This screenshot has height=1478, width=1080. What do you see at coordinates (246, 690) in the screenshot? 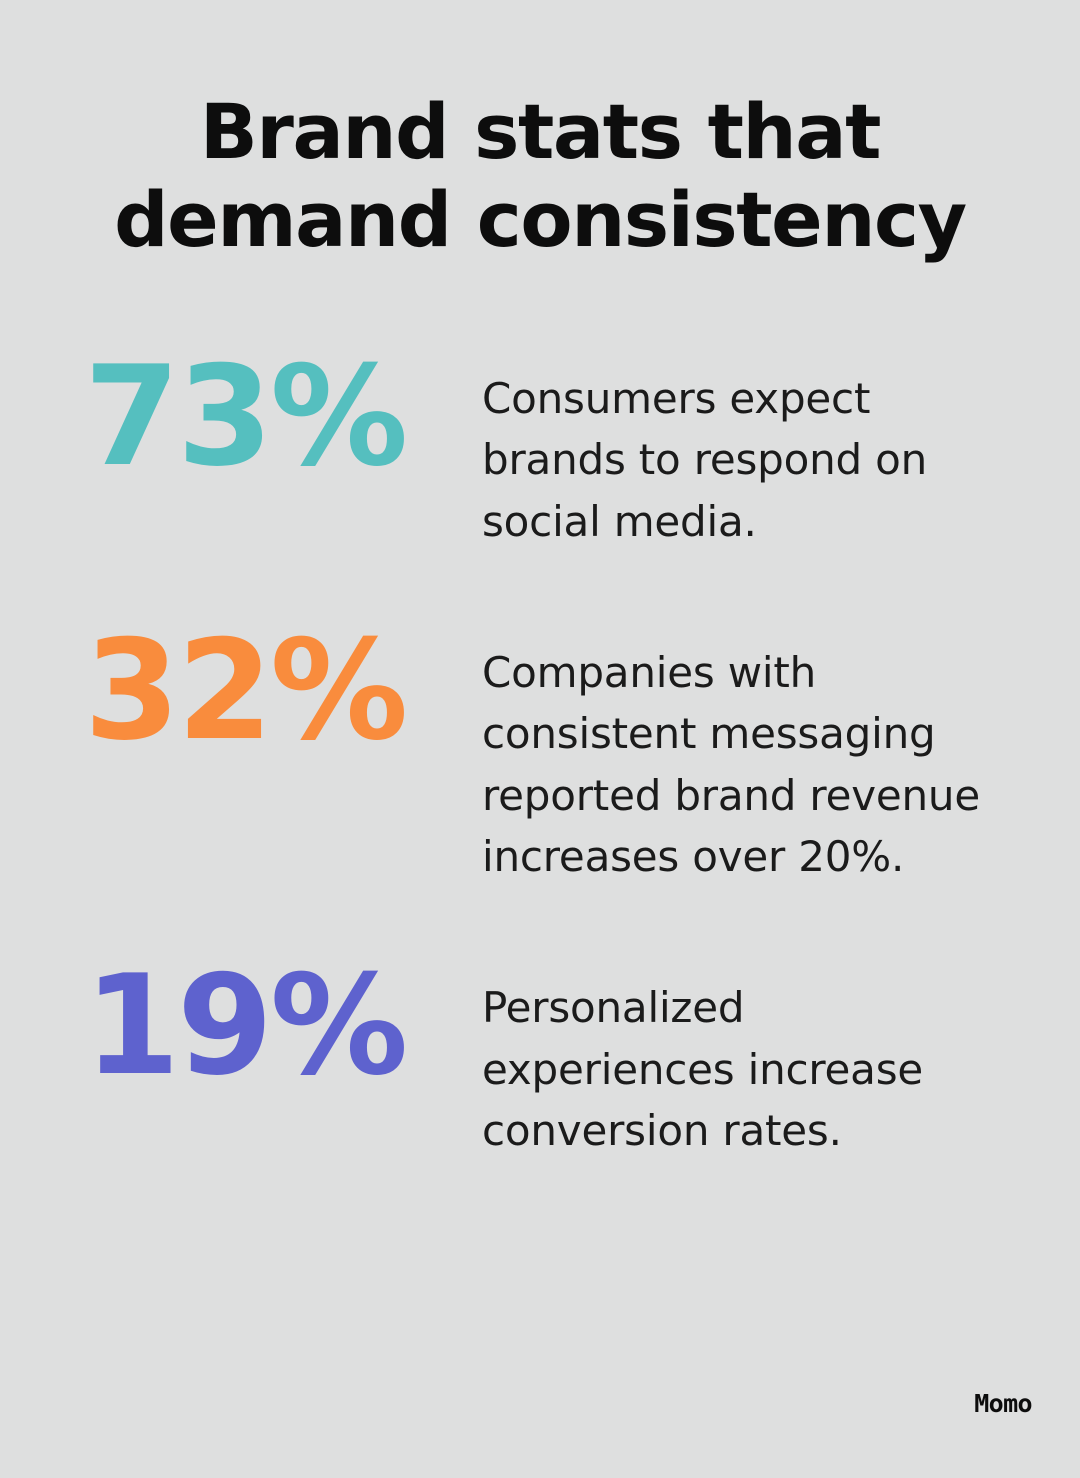
I see `stat-value-2: 32%` at bounding box center [246, 690].